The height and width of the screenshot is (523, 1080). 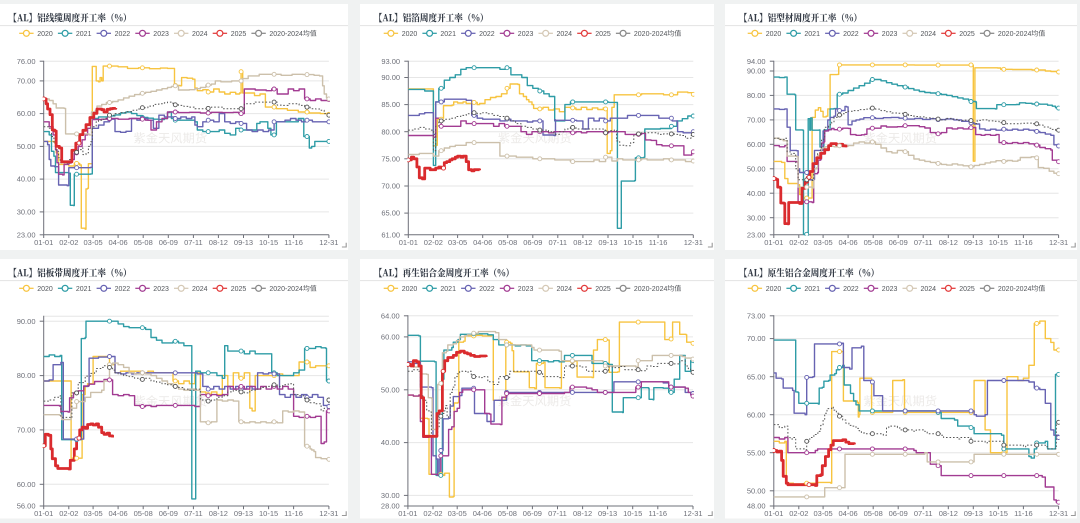 I want to click on svg-text: 85.00, so click(x=390, y=104).